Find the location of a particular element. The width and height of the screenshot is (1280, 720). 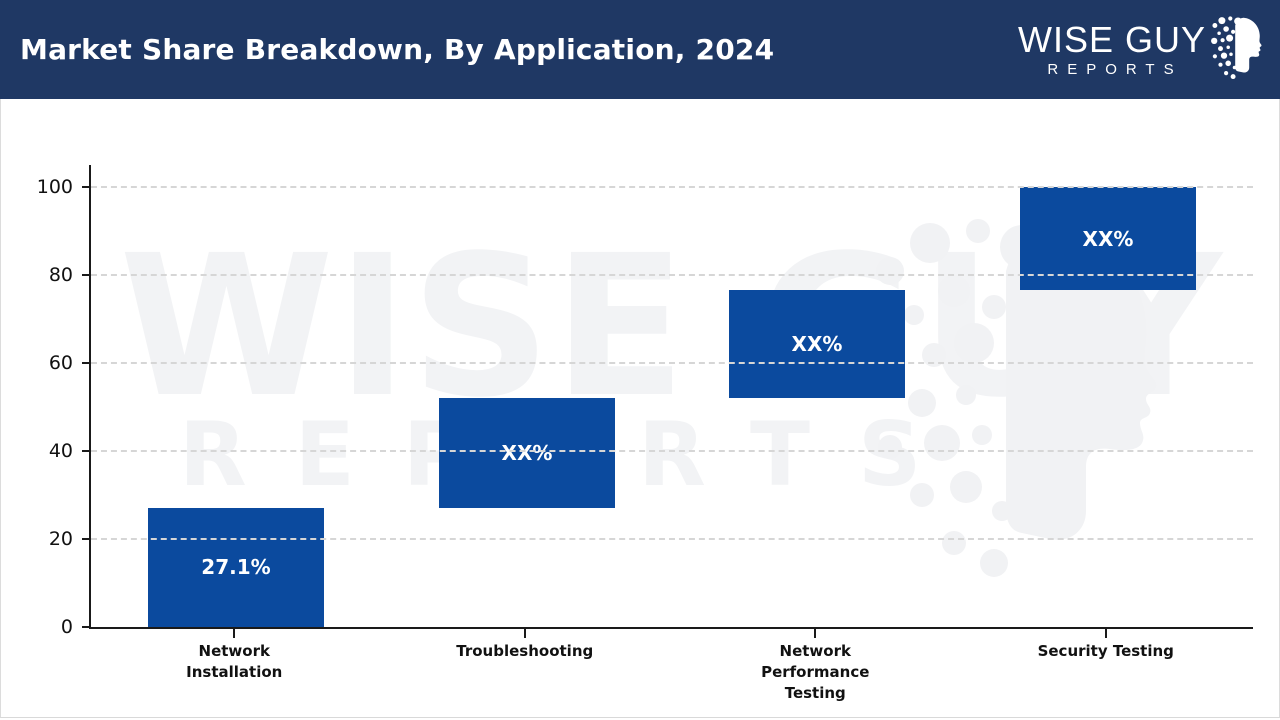

brand-logo: WISE GUY REPORTS is located at coordinates (1142, 50).